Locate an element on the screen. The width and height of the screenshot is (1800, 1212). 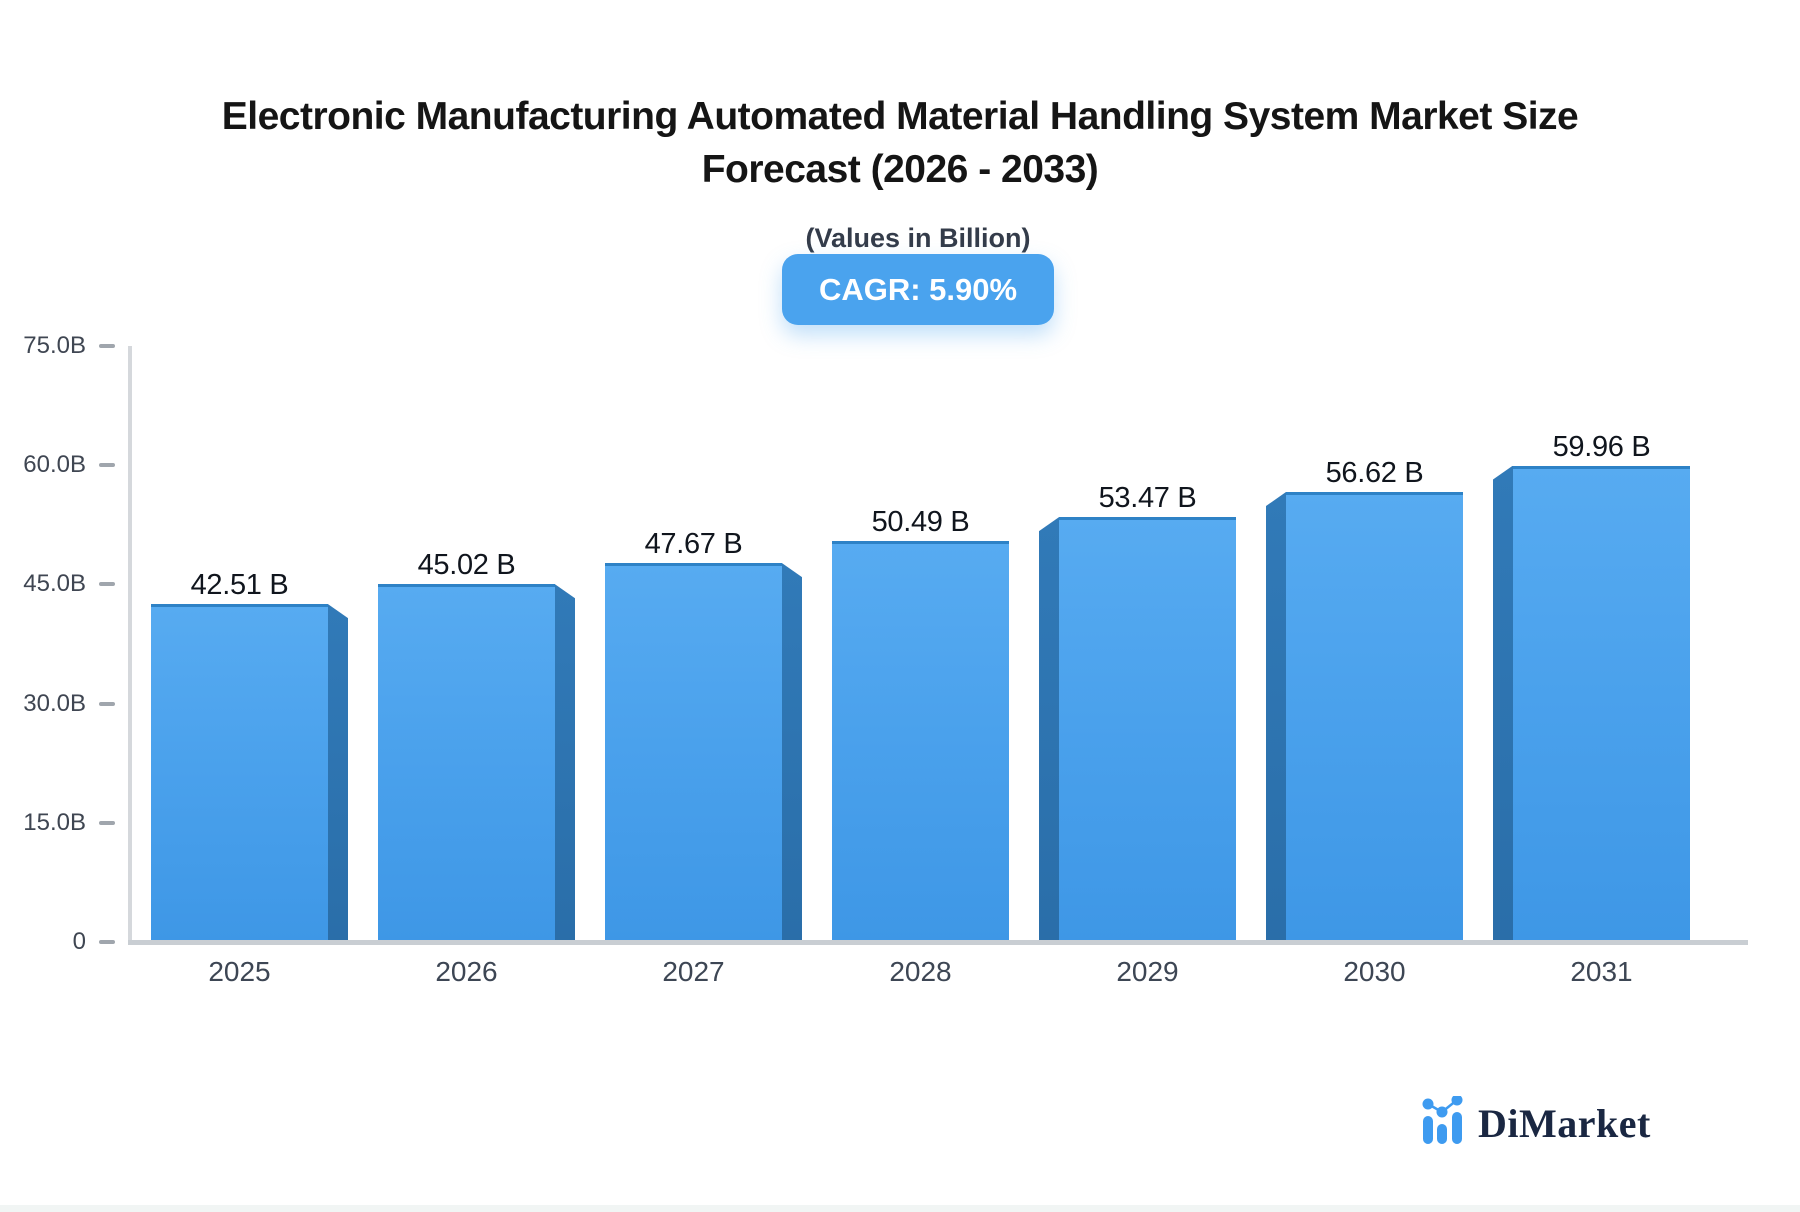
y-axis-tick-label: 60.0B is located at coordinates (54, 465).